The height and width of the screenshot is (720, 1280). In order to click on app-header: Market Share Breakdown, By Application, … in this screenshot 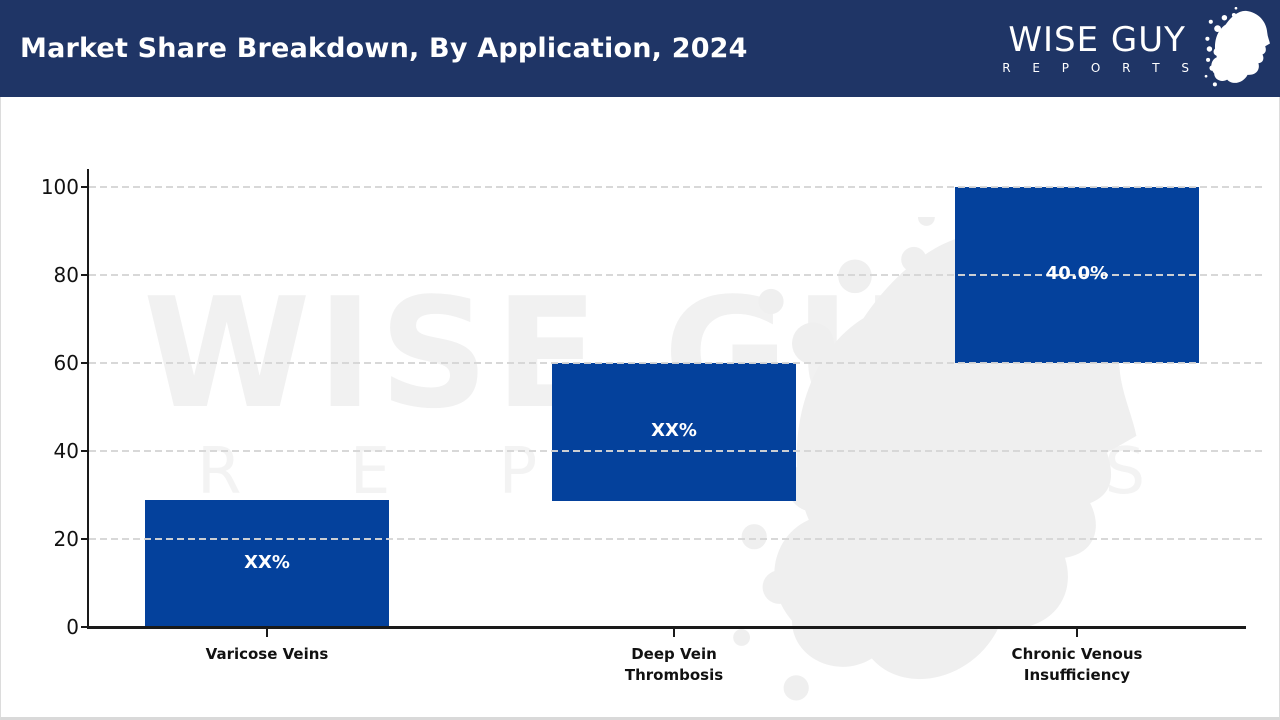, I will do `click(640, 48)`.